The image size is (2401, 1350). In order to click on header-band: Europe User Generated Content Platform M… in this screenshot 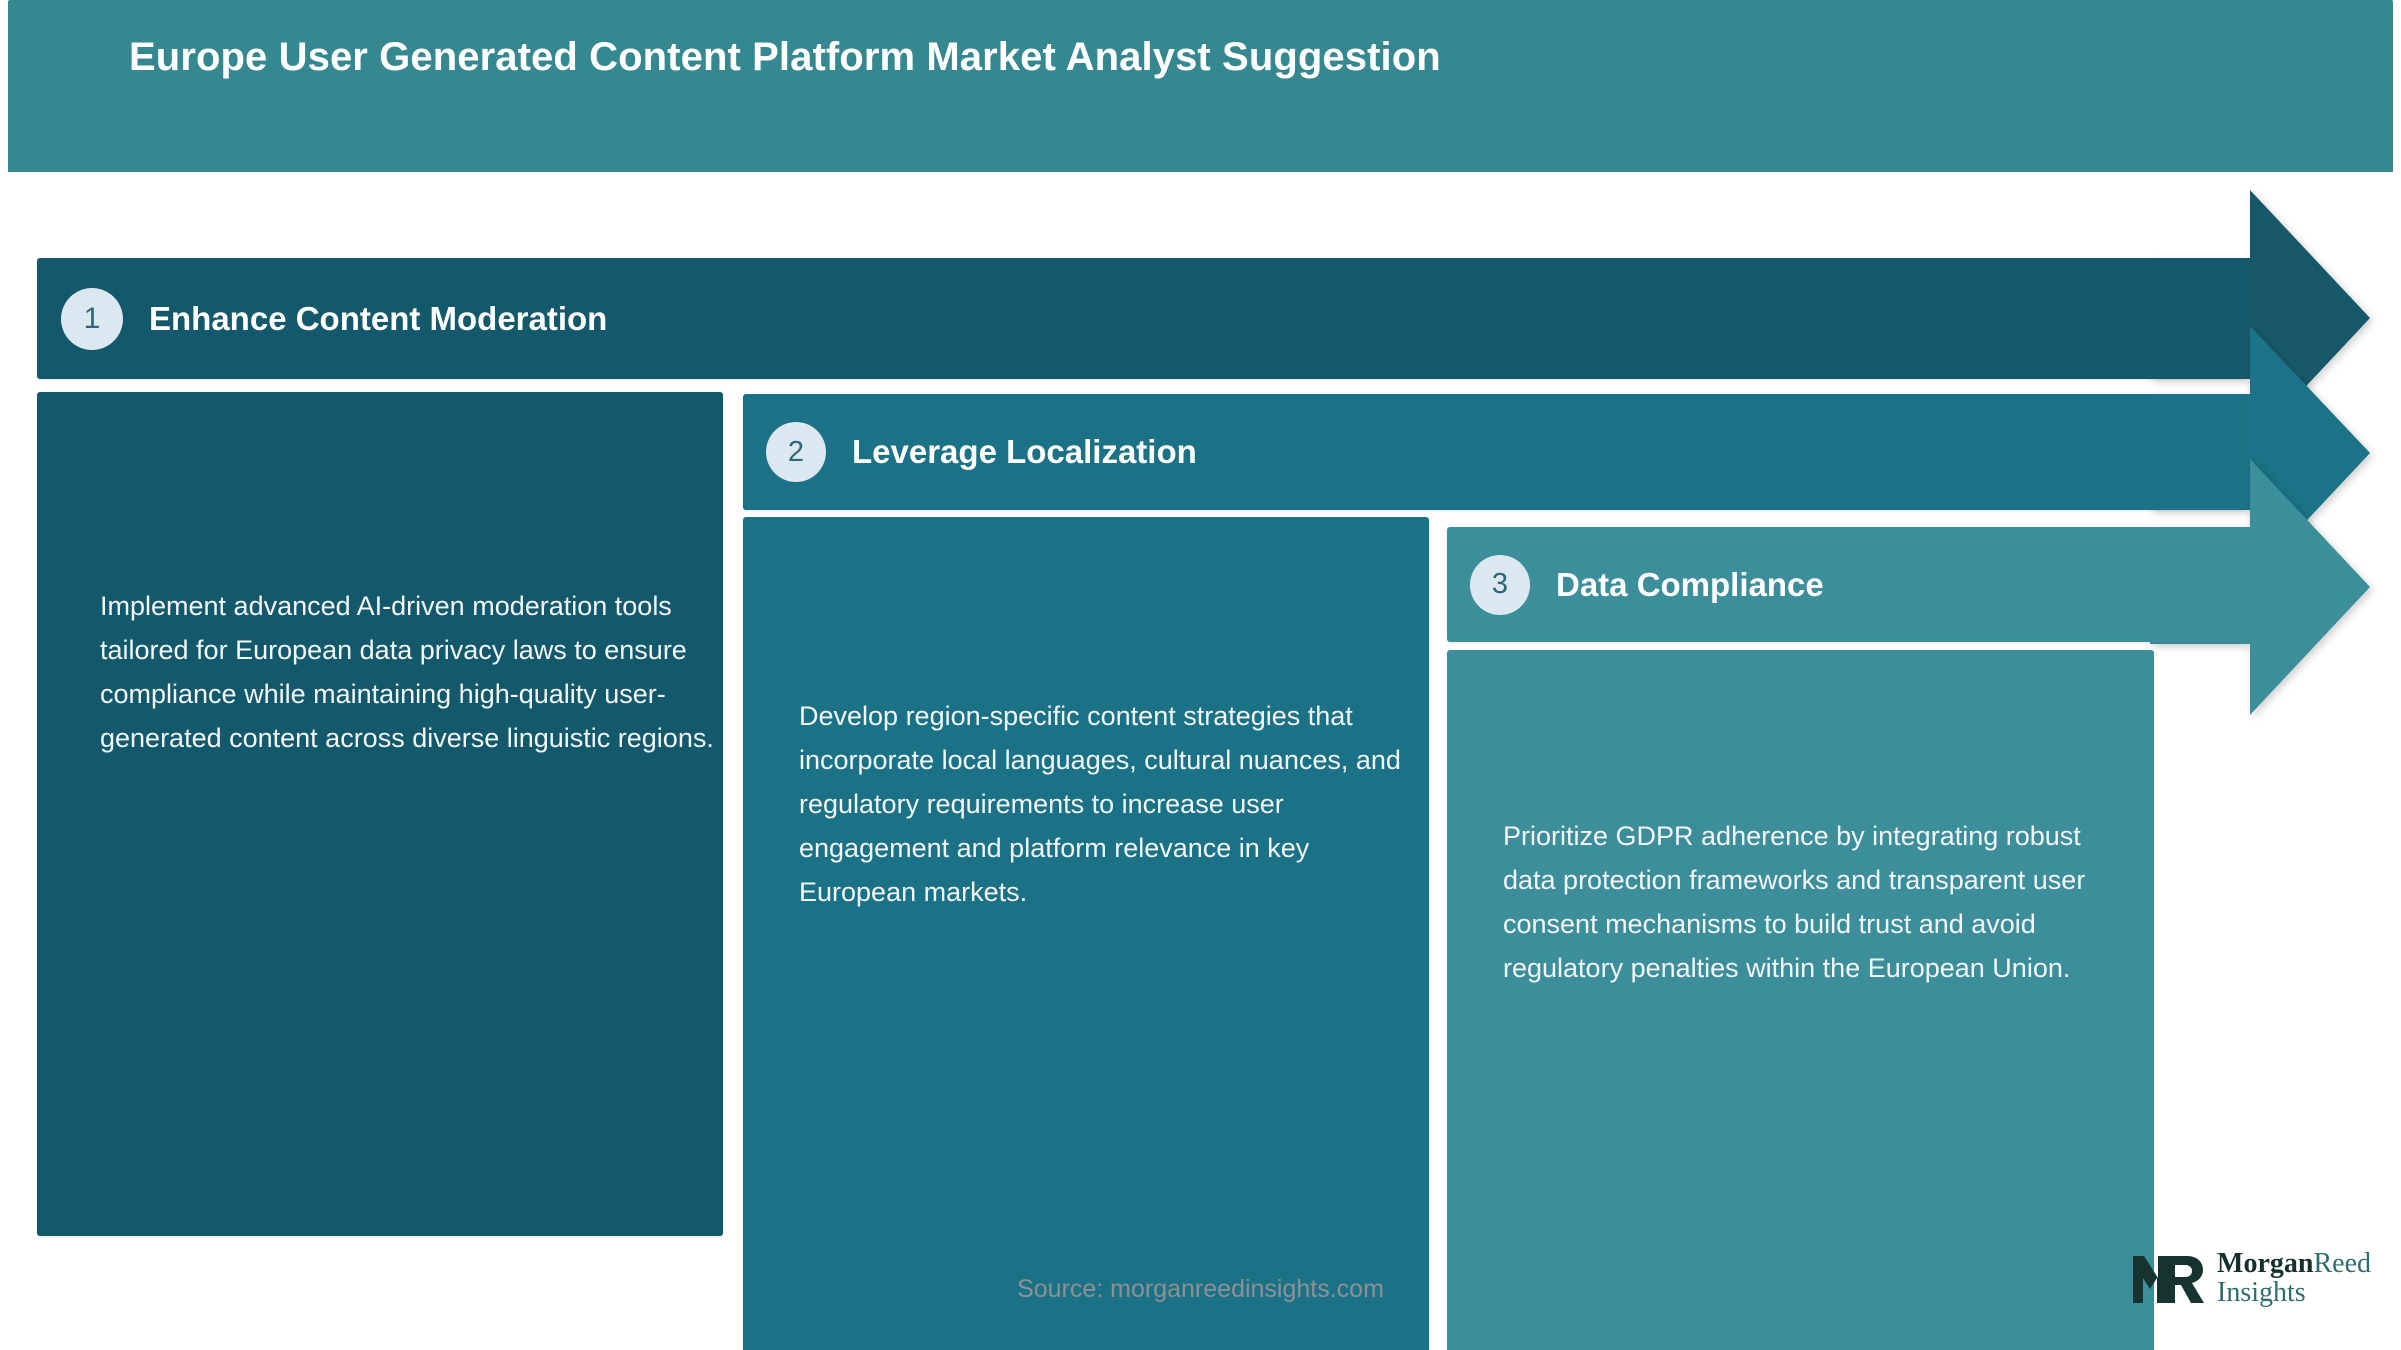, I will do `click(1200, 86)`.